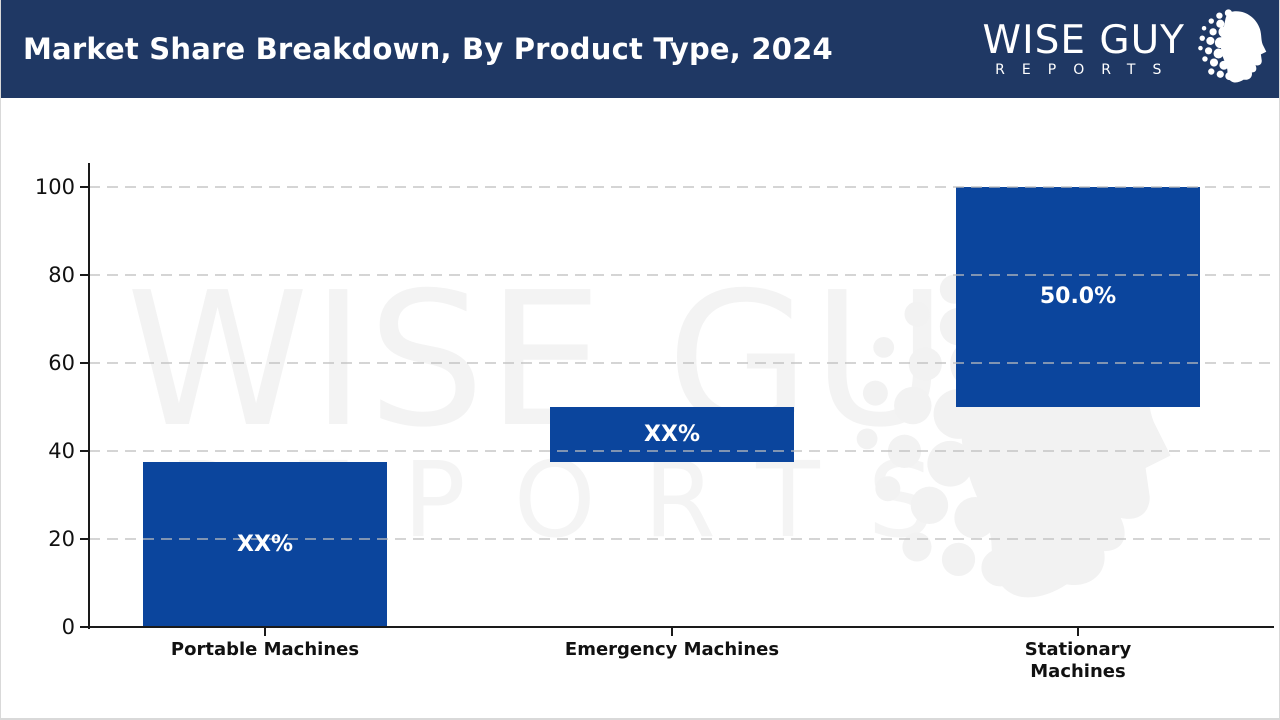  What do you see at coordinates (265, 649) in the screenshot?
I see `x-axis-category-label-portable-machines: Portable Machines` at bounding box center [265, 649].